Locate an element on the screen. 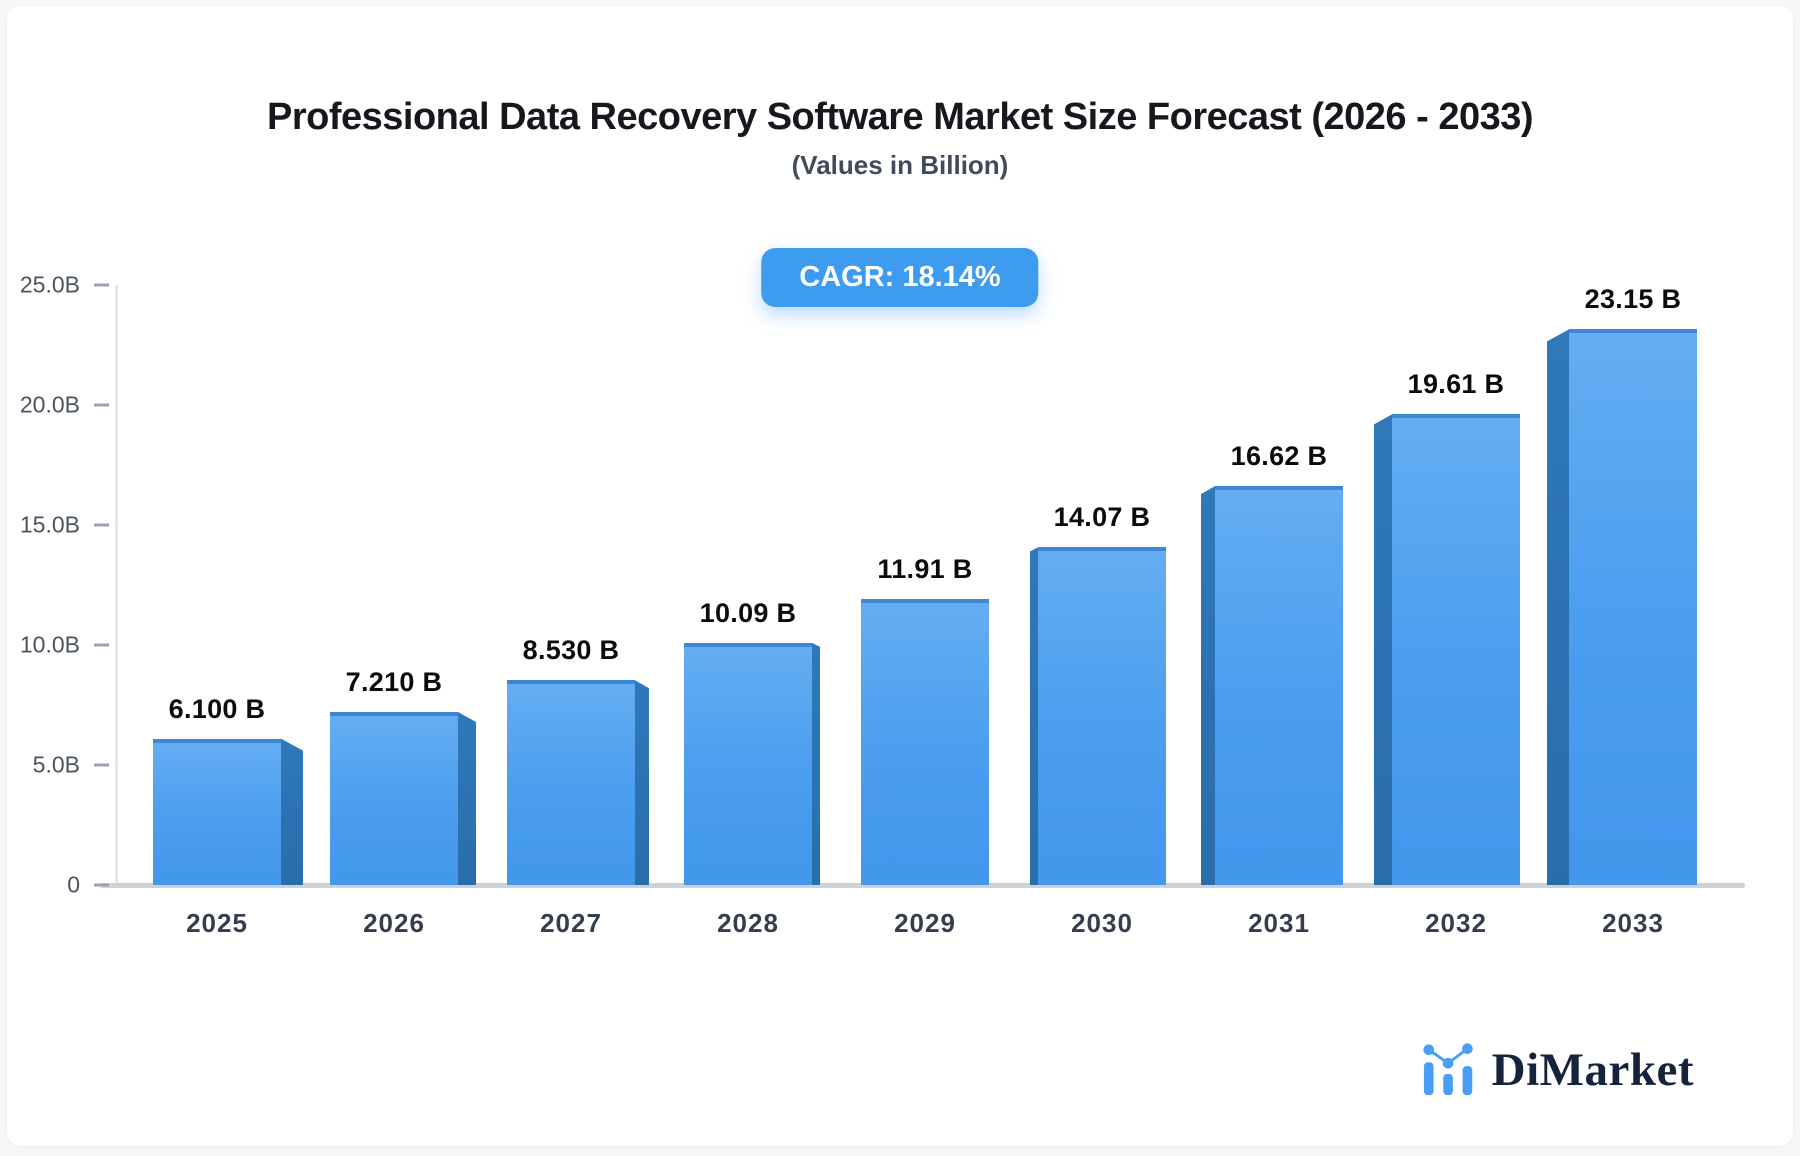 Image resolution: width=1800 pixels, height=1156 pixels. bar-side-2027 is located at coordinates (642, 782).